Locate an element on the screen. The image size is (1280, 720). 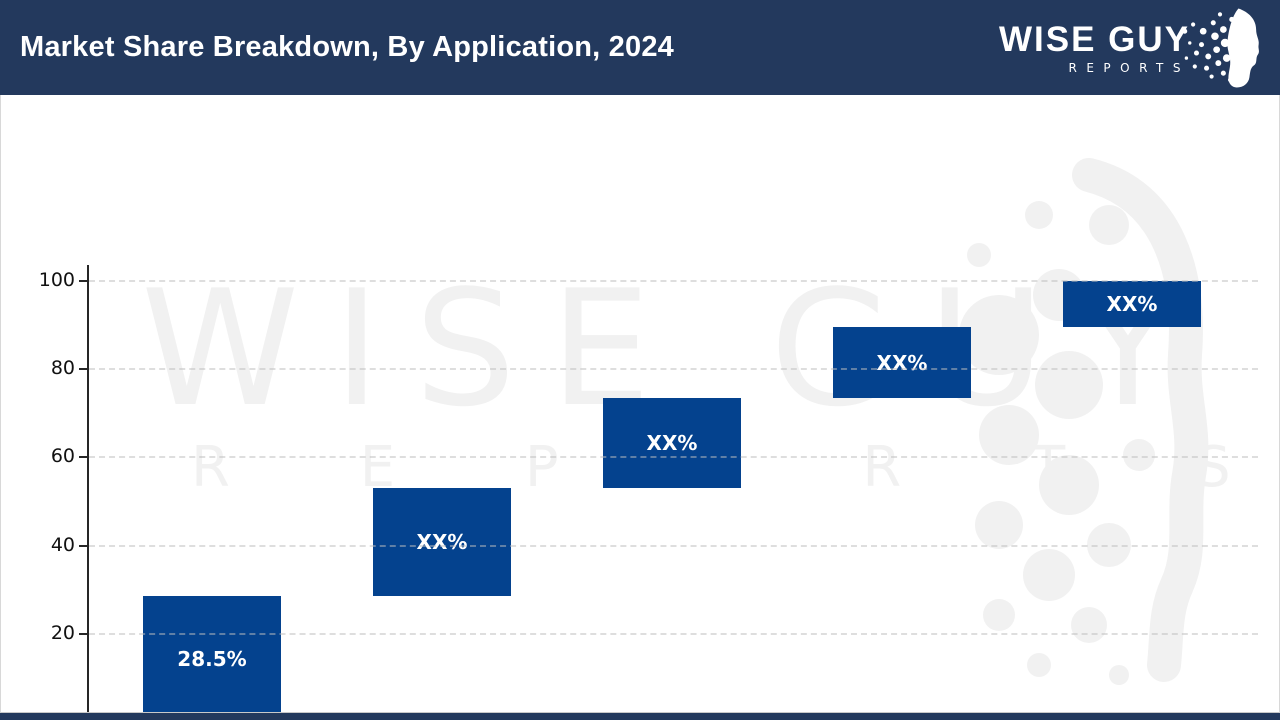
bar-label: 28.5% is located at coordinates (212, 659).